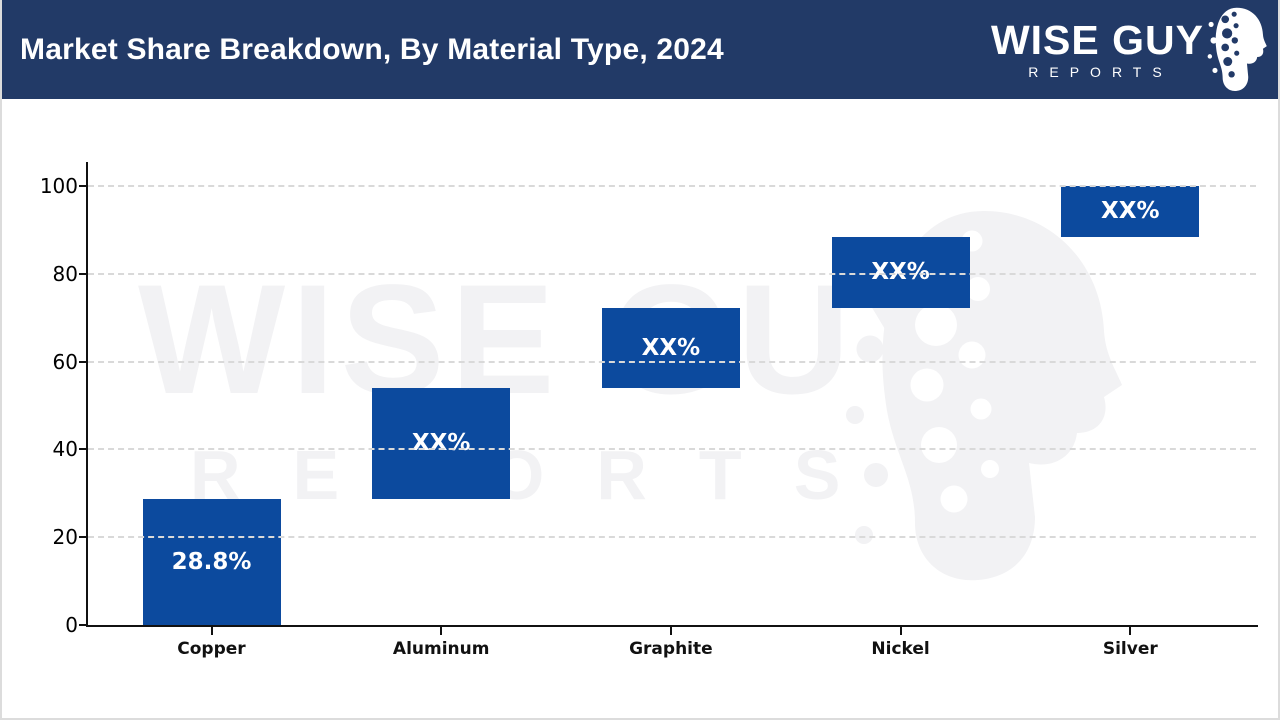 The height and width of the screenshot is (720, 1280). Describe the element at coordinates (671, 649) in the screenshot. I see `category-label-graphite: Graphite` at that location.